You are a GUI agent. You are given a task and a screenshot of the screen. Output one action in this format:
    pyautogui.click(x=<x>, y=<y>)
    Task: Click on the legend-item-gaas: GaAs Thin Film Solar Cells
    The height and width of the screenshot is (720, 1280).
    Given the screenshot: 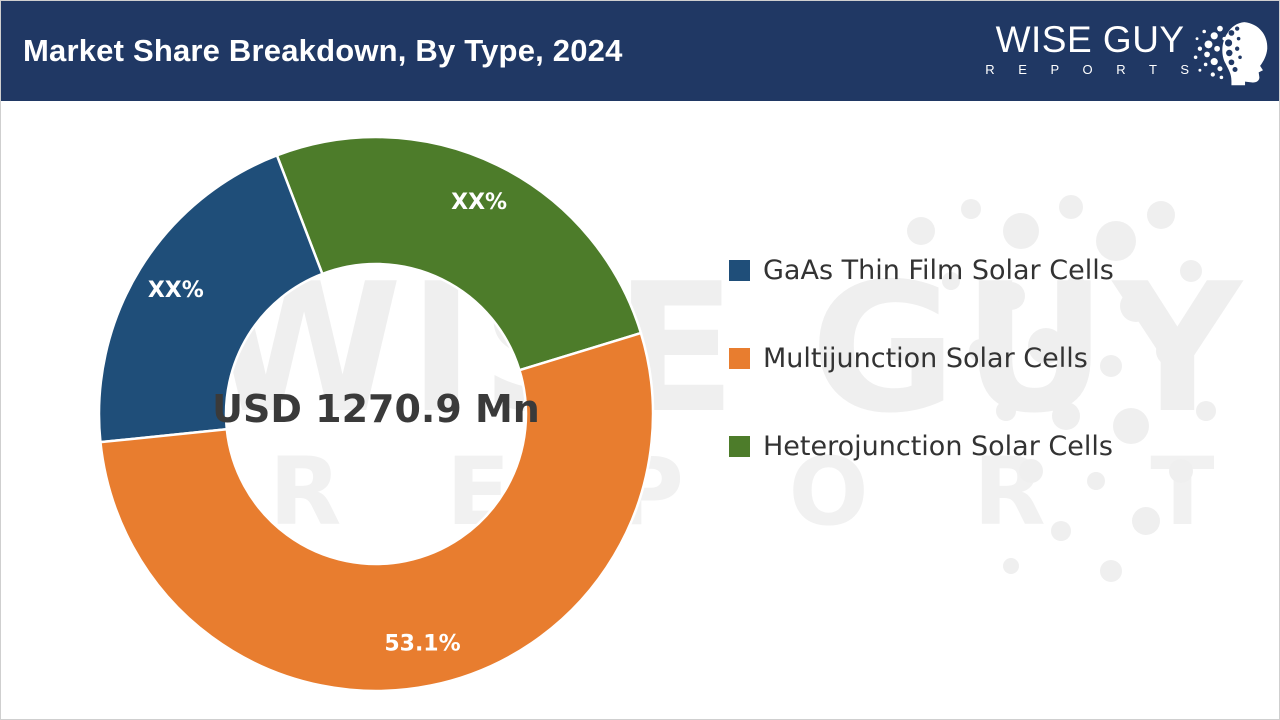 What is the action you would take?
    pyautogui.click(x=921, y=270)
    